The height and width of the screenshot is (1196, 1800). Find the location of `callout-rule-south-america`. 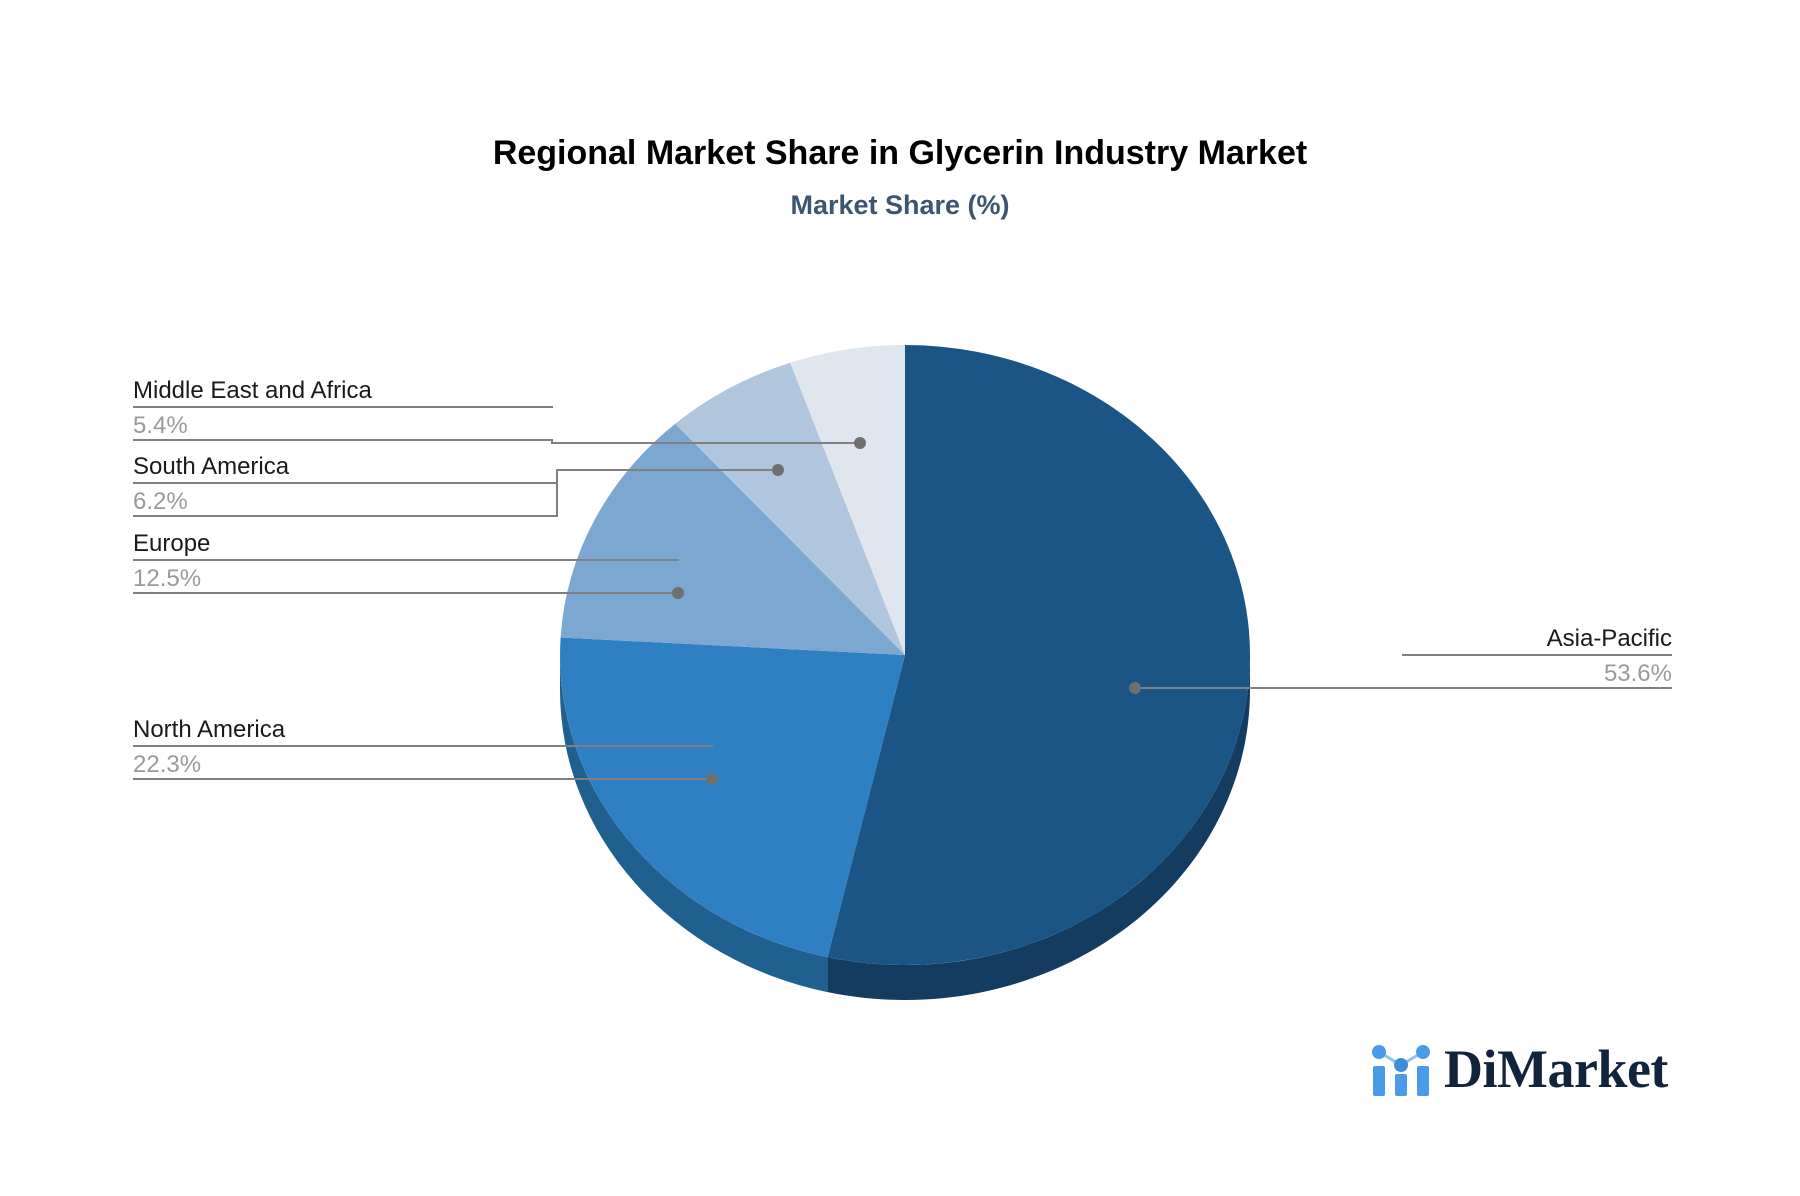

callout-rule-south-america is located at coordinates (345, 483).